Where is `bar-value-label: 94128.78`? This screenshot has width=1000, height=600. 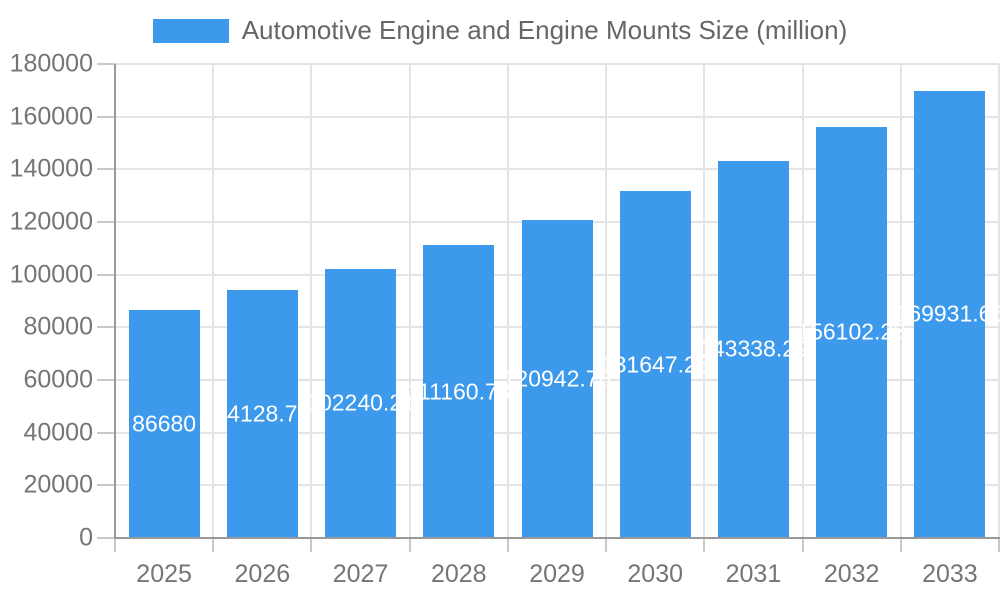
bar-value-label: 94128.78 is located at coordinates (262, 413).